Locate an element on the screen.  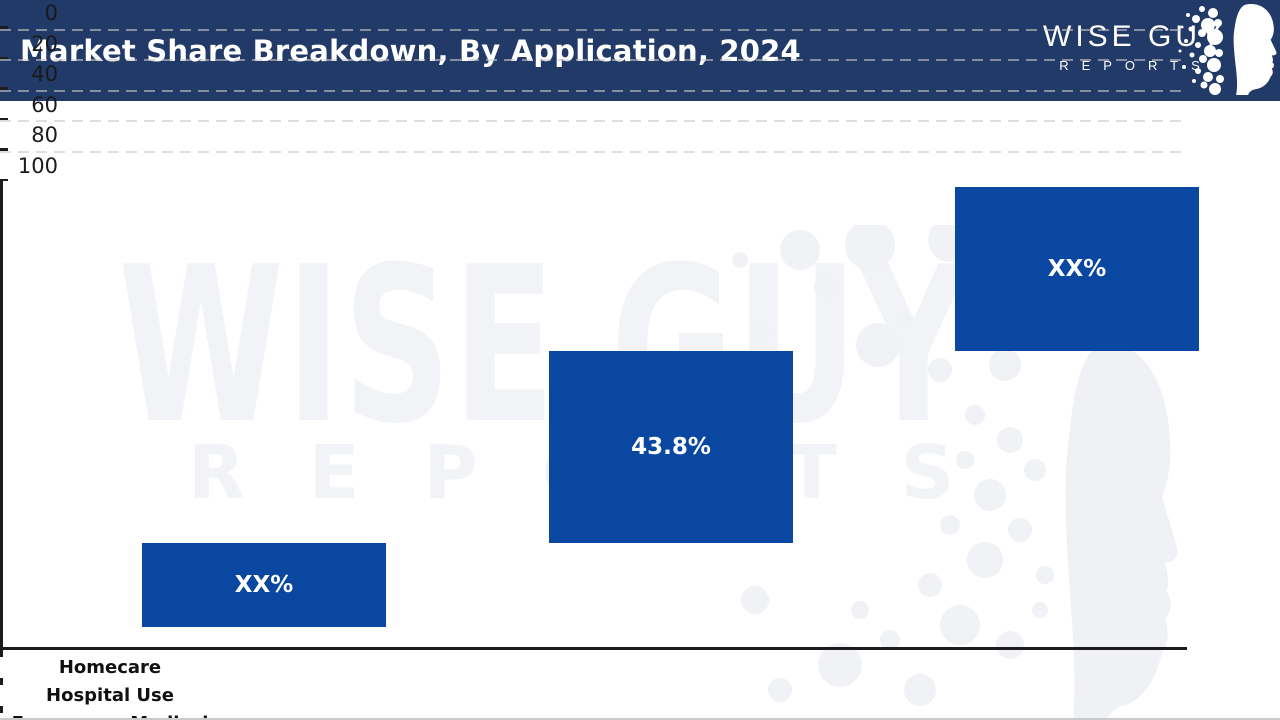
wiseguy-head-icon is located at coordinates (1227, 49).